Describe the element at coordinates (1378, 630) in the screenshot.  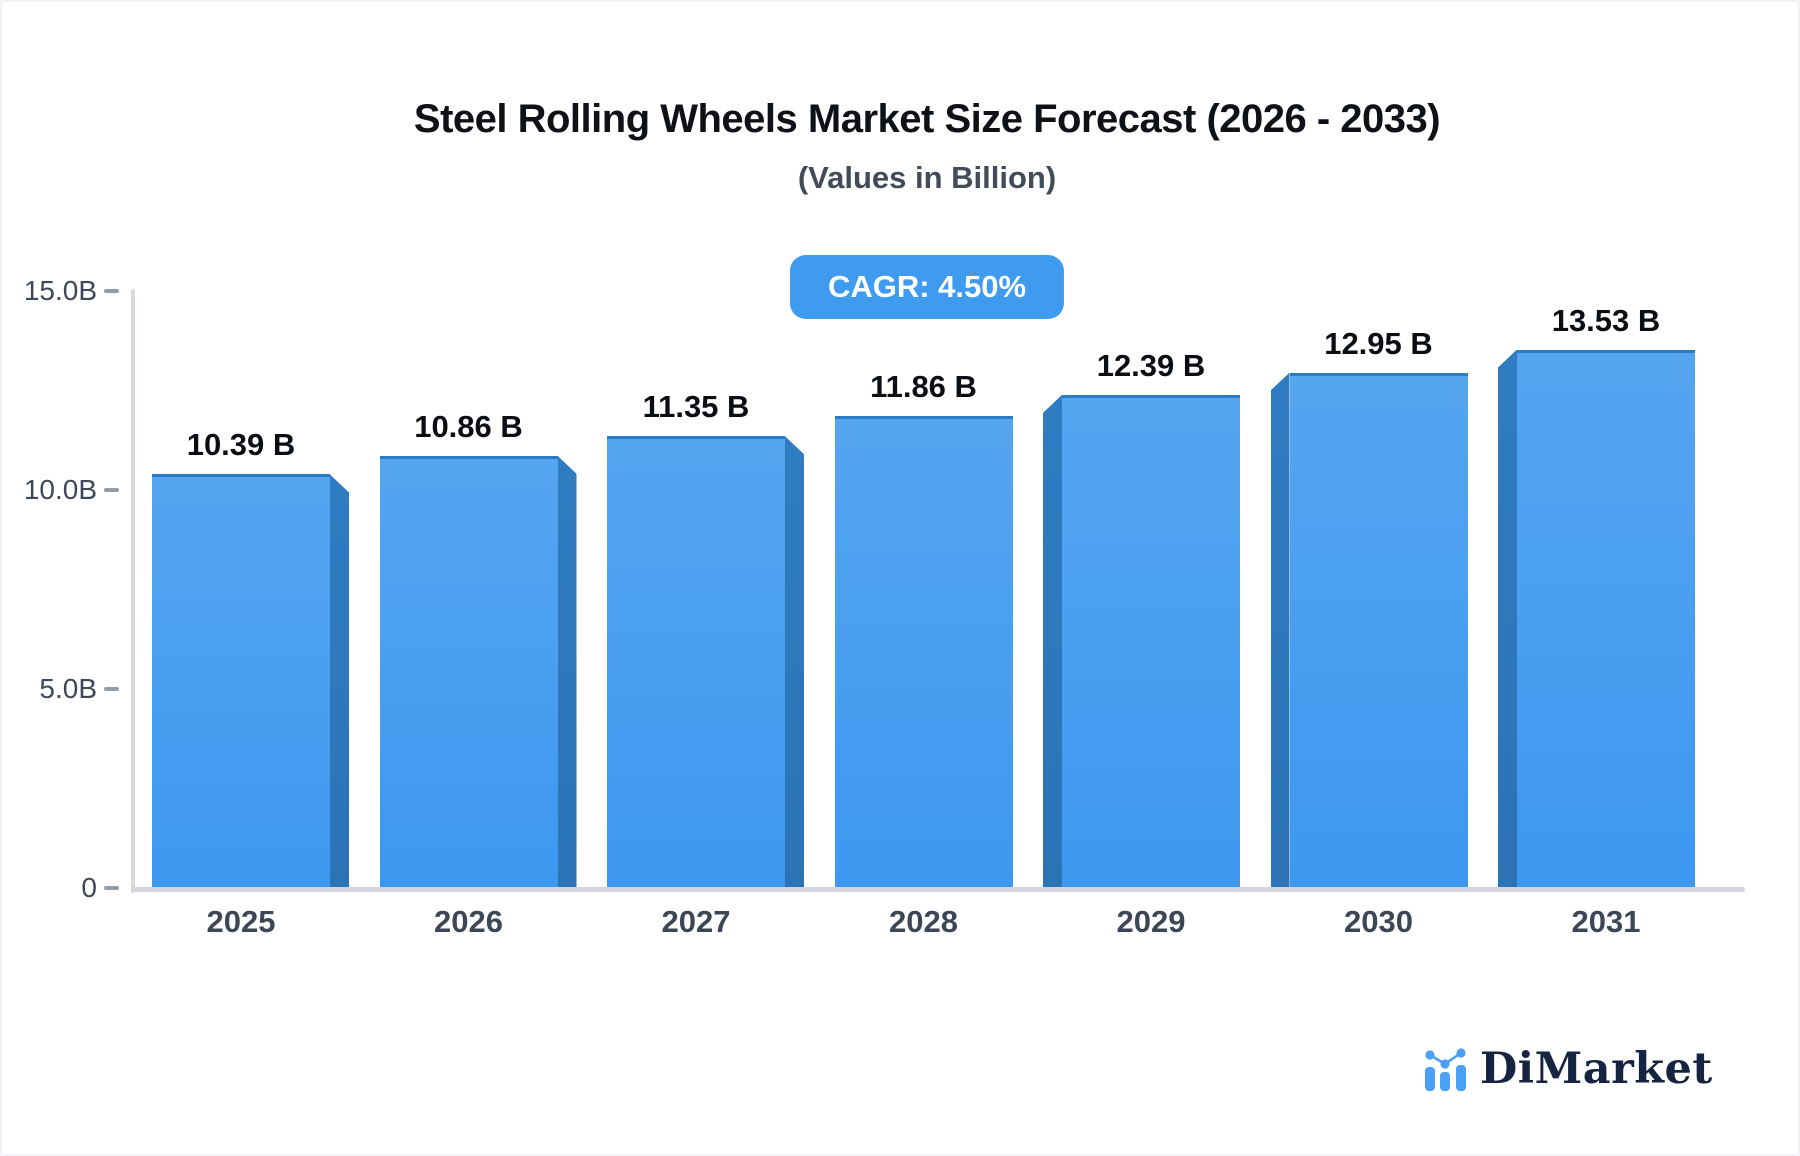
I see `bar-2030` at that location.